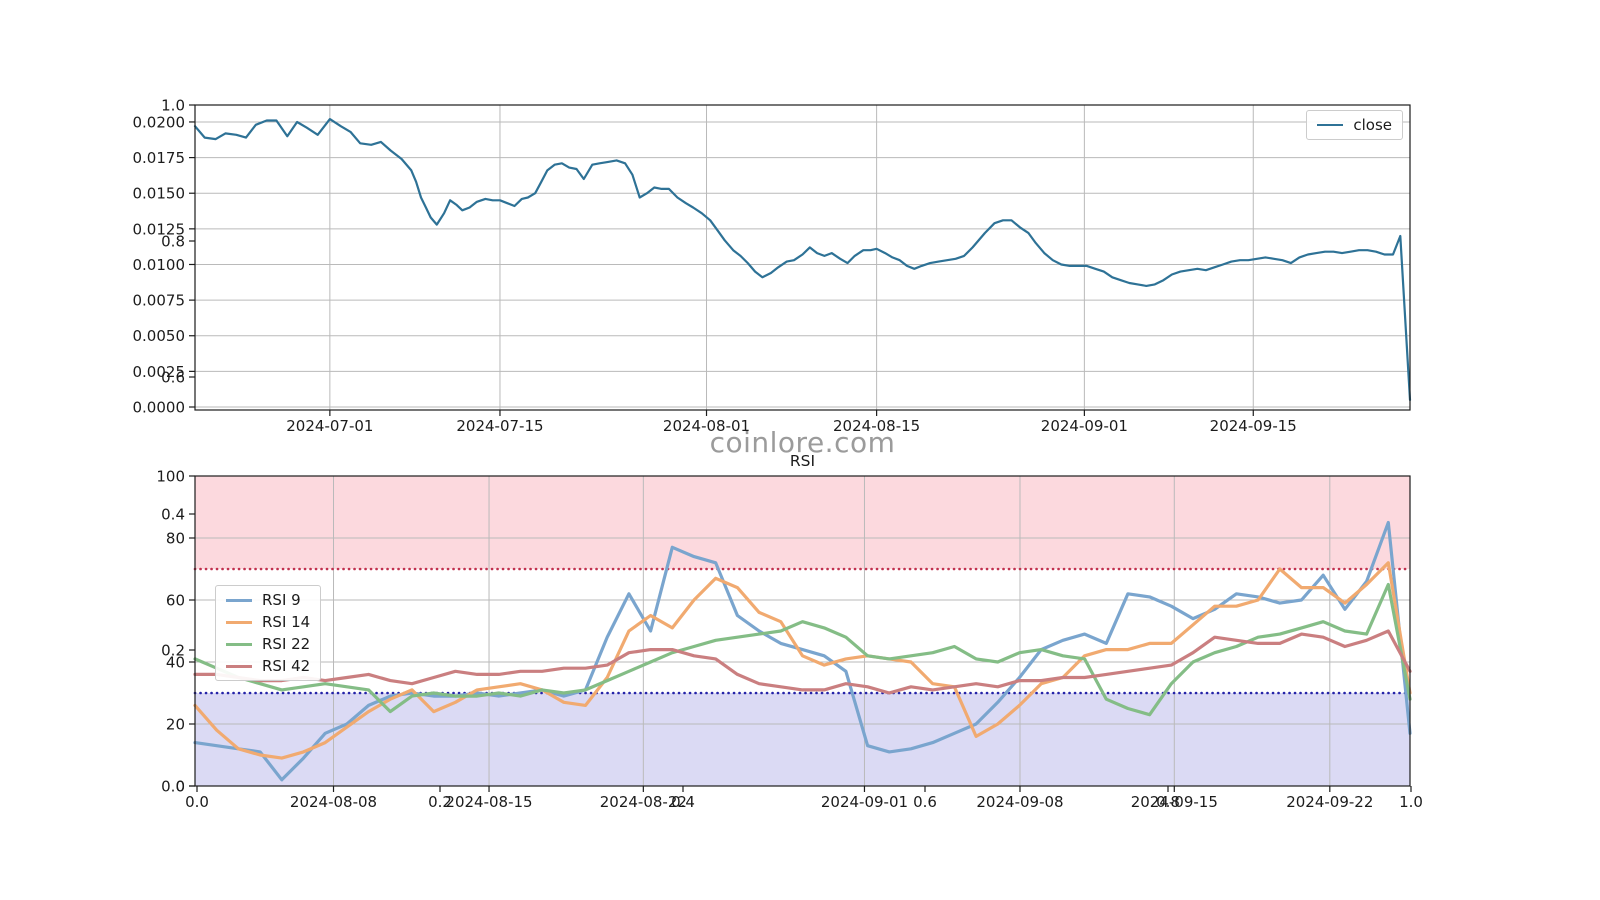  I want to click on rsi-legend-entry: RSI 22, so click(268, 644).